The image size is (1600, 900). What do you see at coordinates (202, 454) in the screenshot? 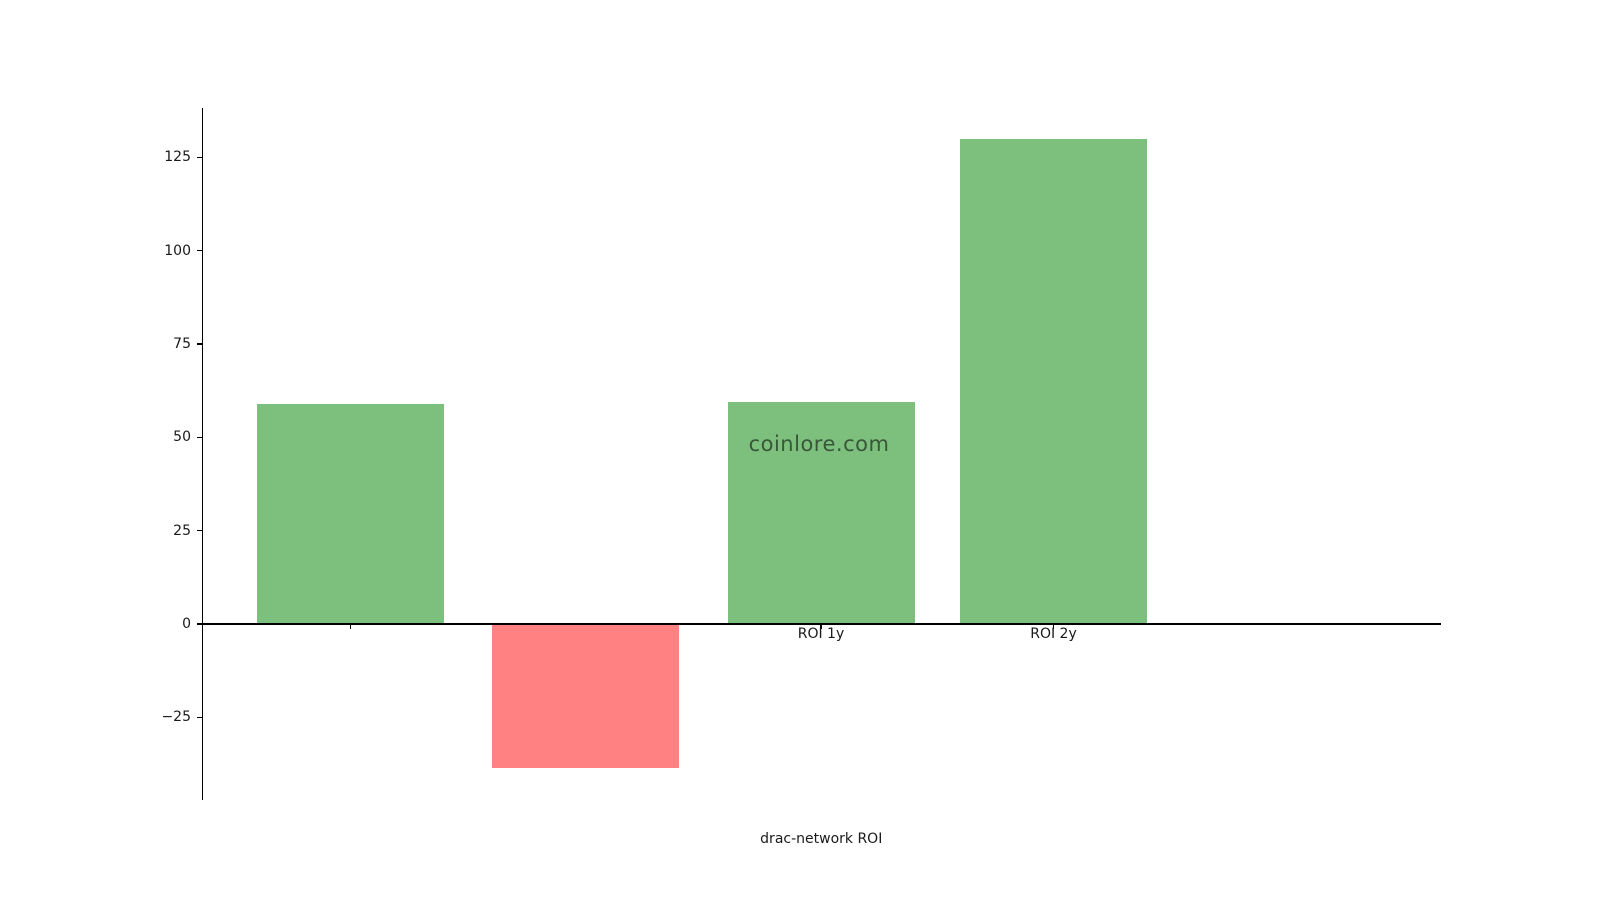
I see `y-axis-spine` at bounding box center [202, 454].